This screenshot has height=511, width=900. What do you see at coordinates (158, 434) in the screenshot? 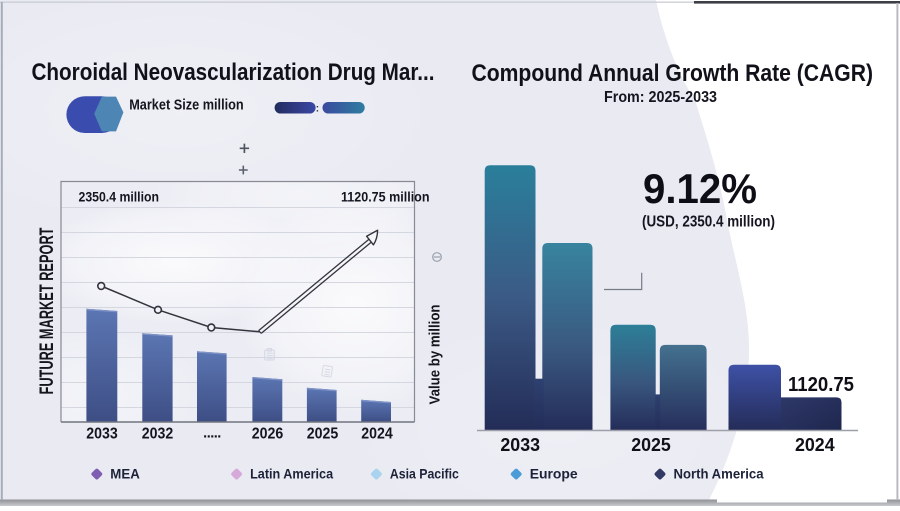
I see `svg-text: 2032` at bounding box center [158, 434].